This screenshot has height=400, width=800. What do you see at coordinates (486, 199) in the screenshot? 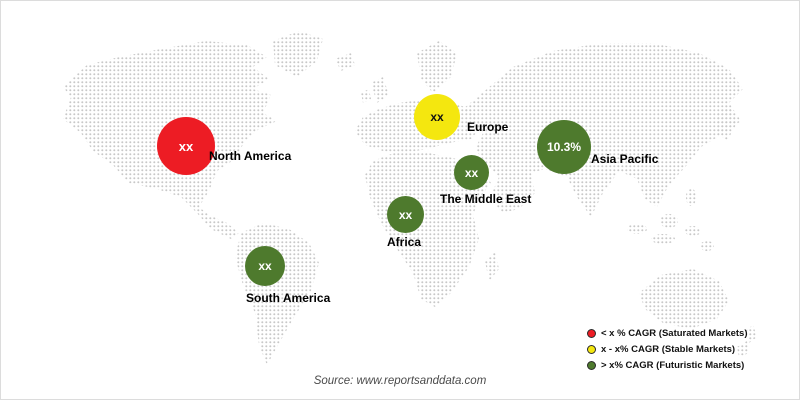
I see `region-label-middle-east: The Middle East` at bounding box center [486, 199].